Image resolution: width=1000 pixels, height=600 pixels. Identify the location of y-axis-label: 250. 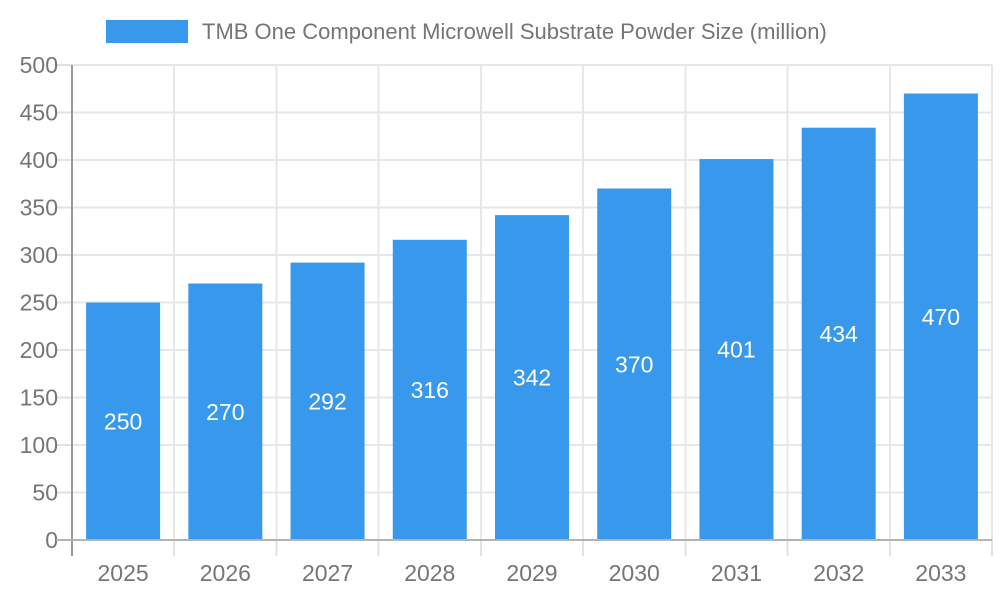
(39, 303).